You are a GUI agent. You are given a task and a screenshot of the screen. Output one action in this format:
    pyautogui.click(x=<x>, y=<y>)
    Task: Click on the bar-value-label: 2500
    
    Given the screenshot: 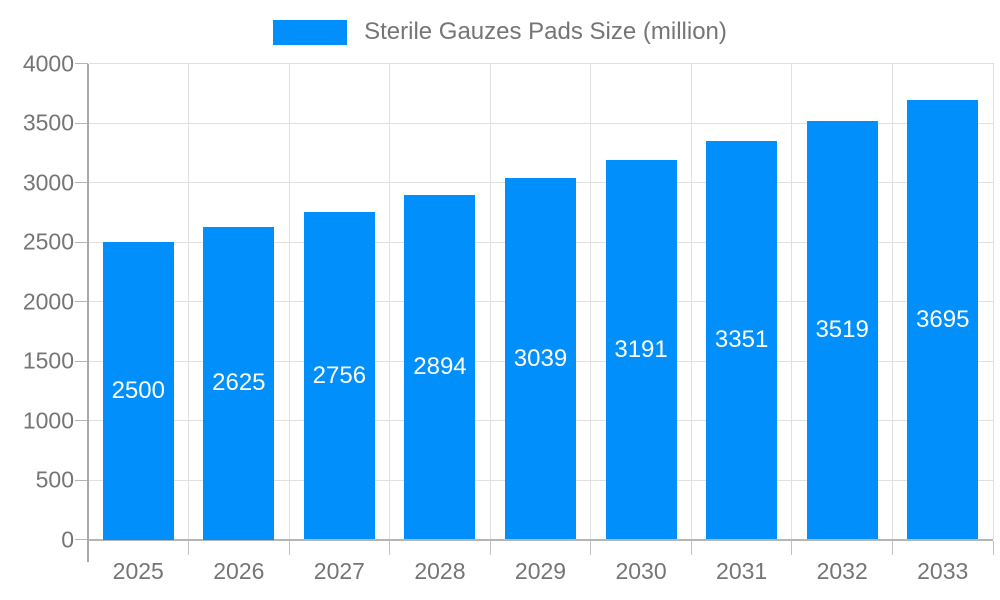 What is the action you would take?
    pyautogui.click(x=138, y=390)
    